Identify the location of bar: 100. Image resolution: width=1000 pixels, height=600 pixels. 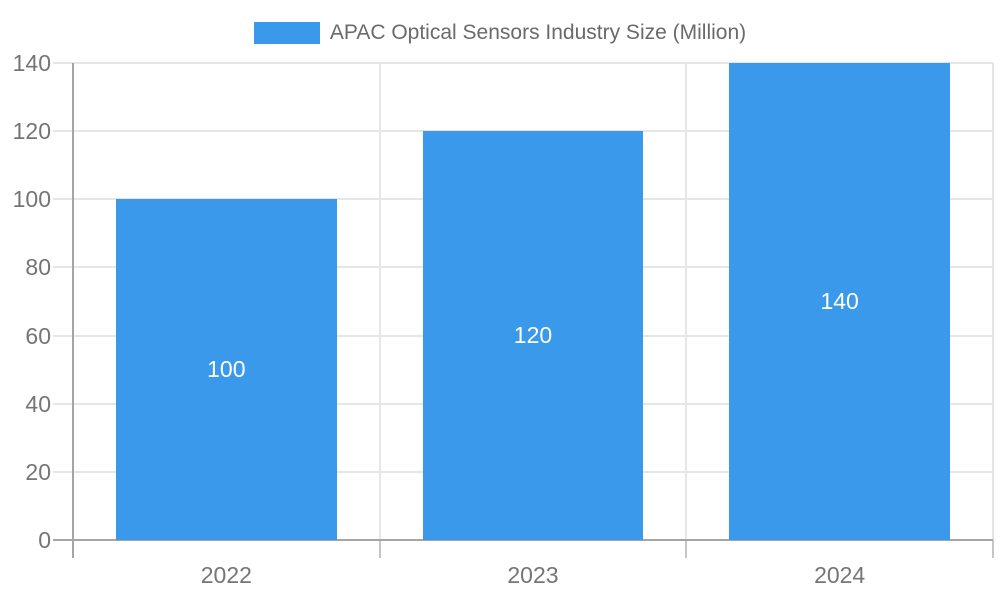
(226, 369).